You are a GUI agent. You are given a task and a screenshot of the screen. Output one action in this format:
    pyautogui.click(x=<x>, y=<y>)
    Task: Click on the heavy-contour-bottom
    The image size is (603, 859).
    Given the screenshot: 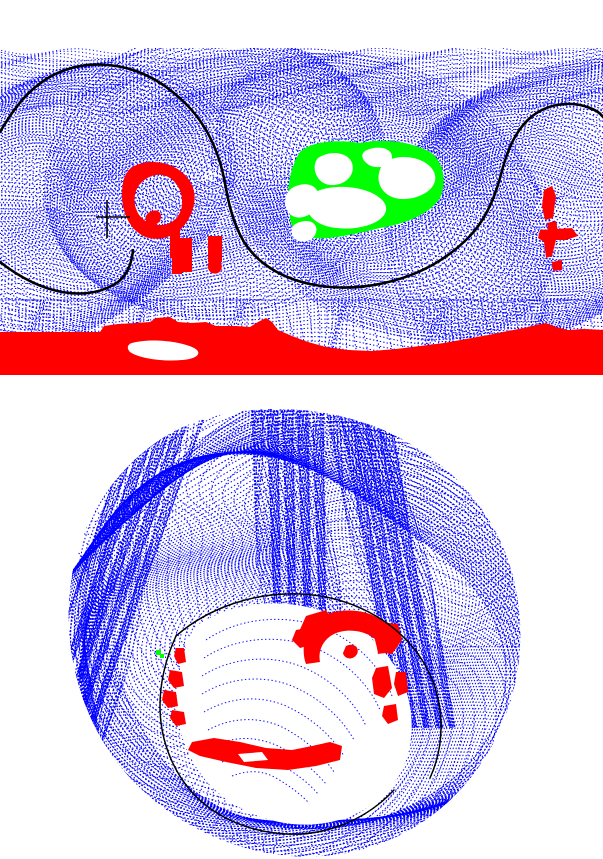 What is the action you would take?
    pyautogui.click(x=300, y=714)
    